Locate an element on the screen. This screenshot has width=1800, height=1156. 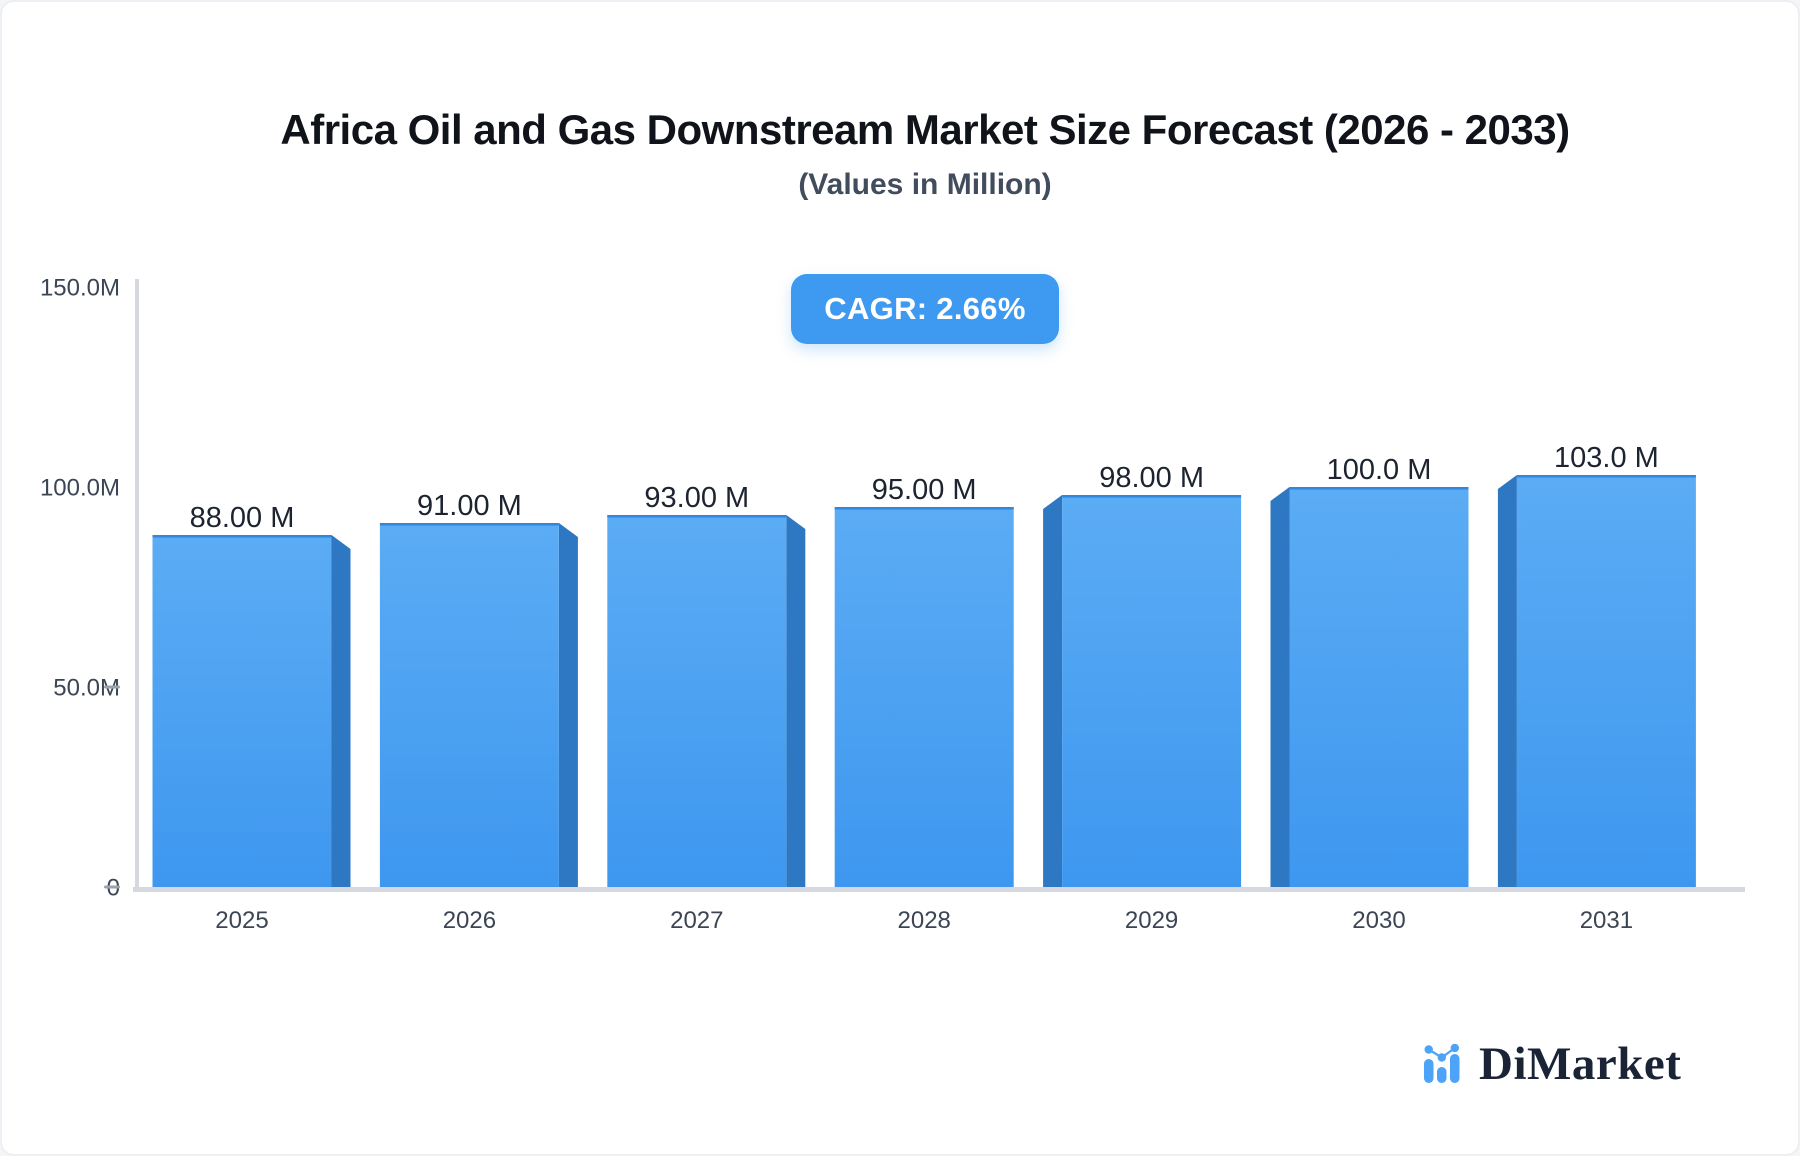
x-axis-label: 2030 is located at coordinates (1378, 920).